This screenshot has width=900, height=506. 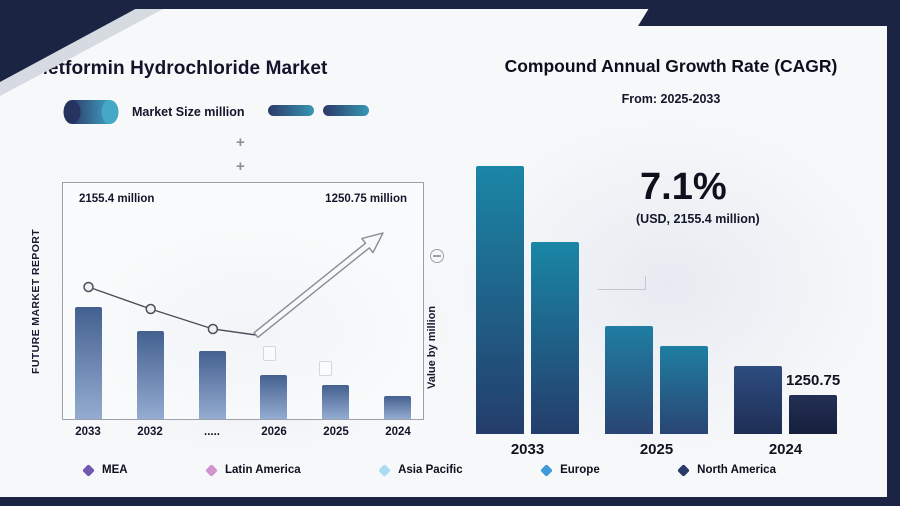 What do you see at coordinates (450, 501) in the screenshot?
I see `bottom-edge-accent` at bounding box center [450, 501].